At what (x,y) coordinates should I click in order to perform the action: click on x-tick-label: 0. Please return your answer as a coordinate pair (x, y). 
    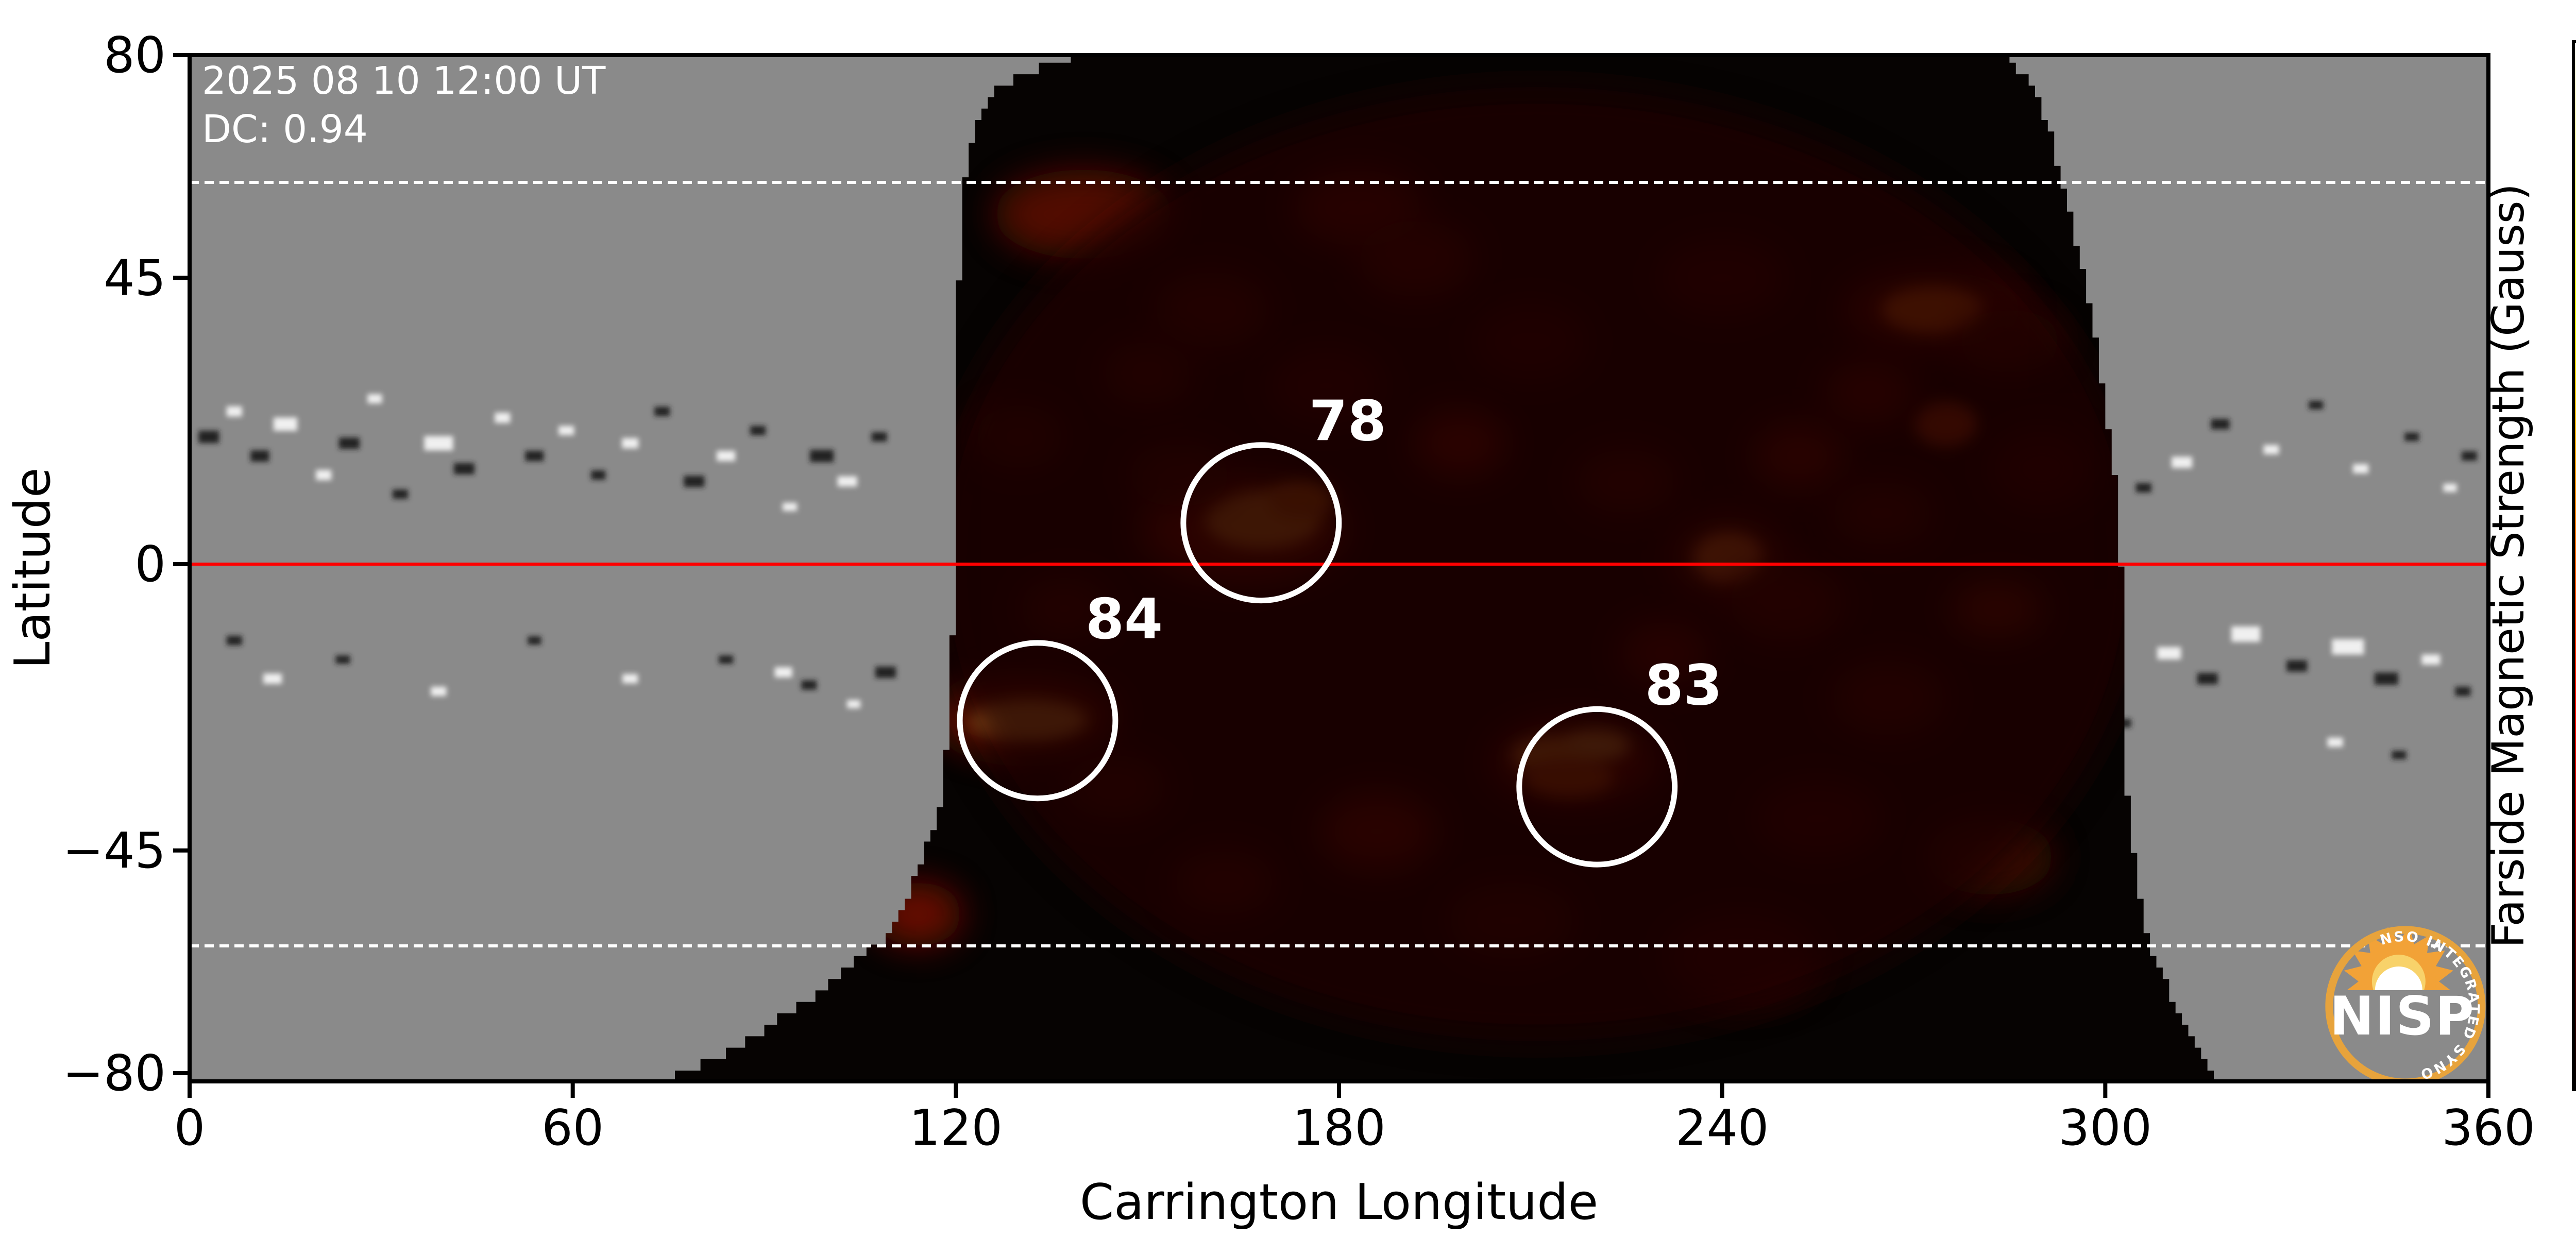
    Looking at the image, I should click on (189, 1128).